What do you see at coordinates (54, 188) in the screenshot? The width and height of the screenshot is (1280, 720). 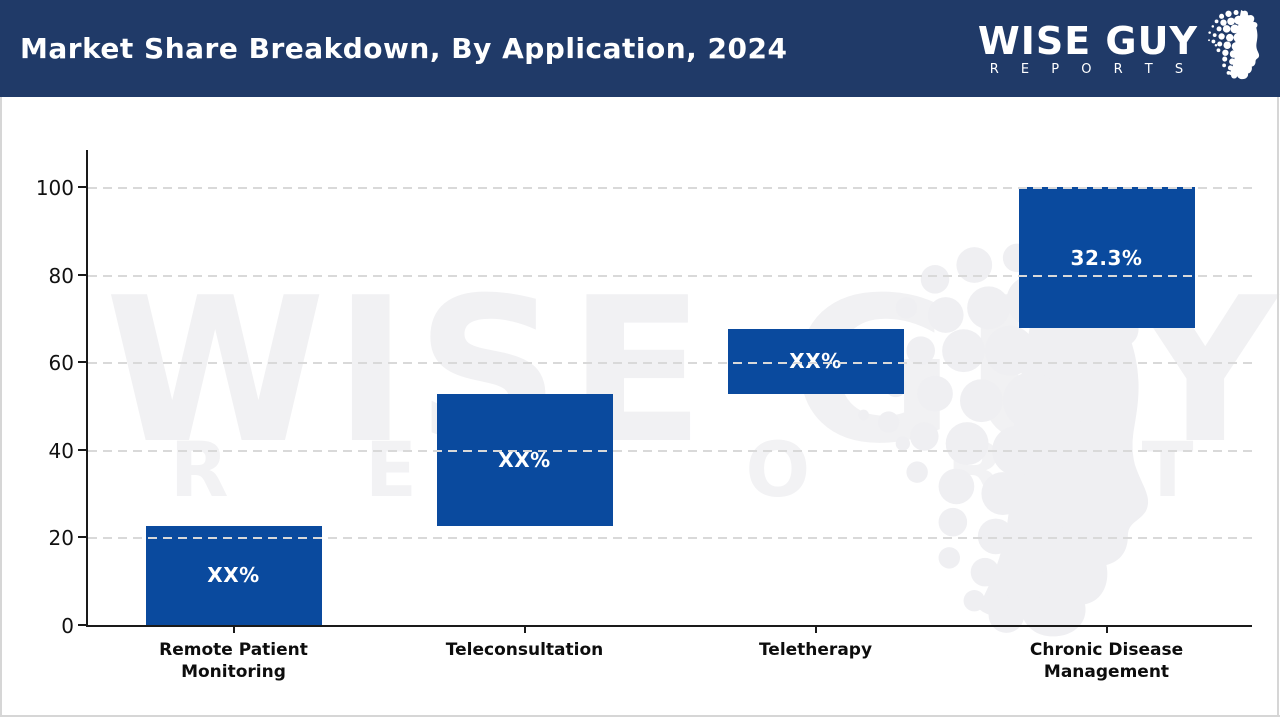 I see `y-tick-label: 100` at bounding box center [54, 188].